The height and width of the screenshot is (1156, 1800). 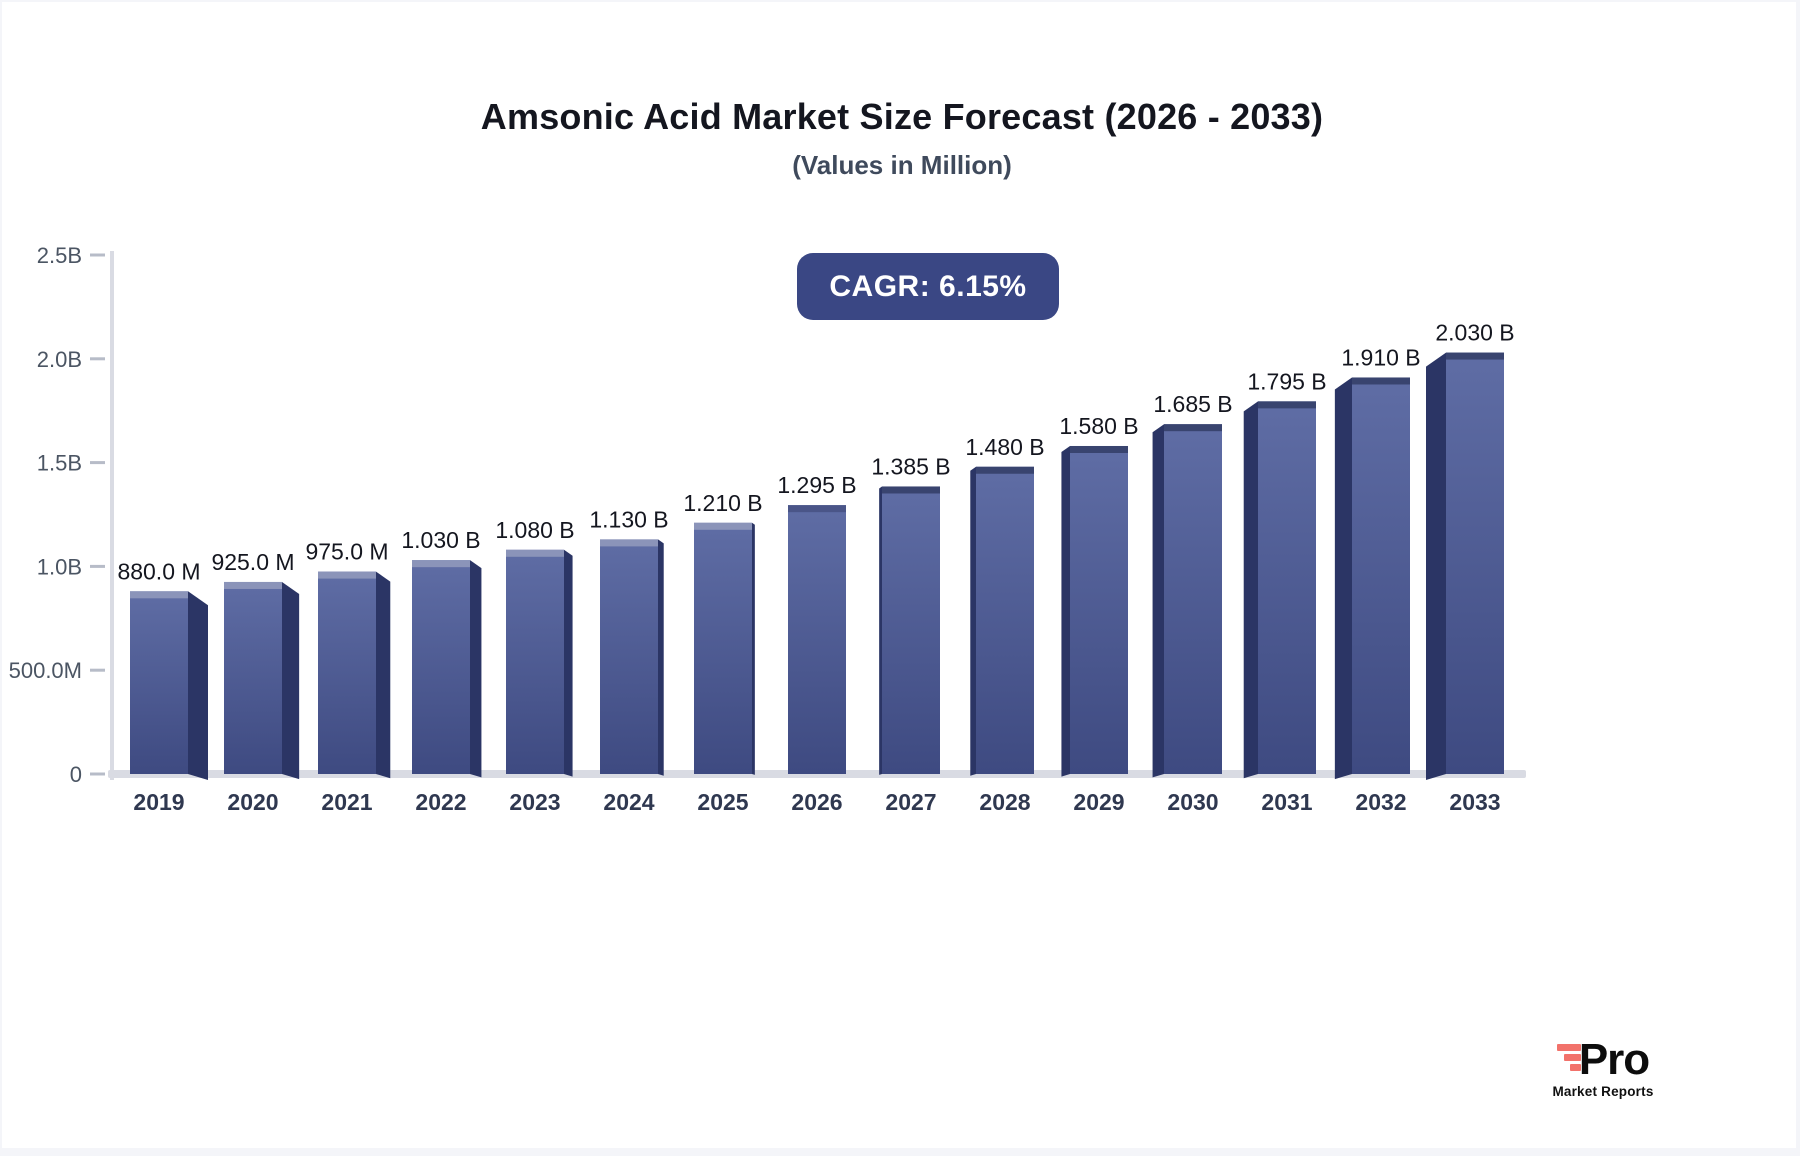 What do you see at coordinates (816, 802) in the screenshot?
I see `x-axis-label: 2026` at bounding box center [816, 802].